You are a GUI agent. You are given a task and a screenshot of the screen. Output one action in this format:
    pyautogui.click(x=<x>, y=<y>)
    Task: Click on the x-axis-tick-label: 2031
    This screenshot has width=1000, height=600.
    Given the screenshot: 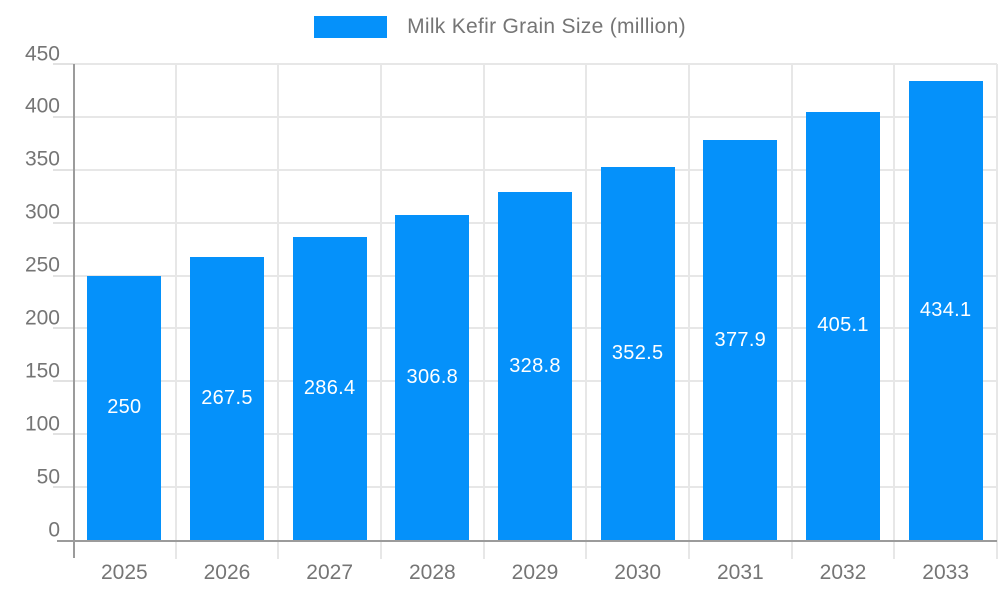 What is the action you would take?
    pyautogui.click(x=740, y=572)
    